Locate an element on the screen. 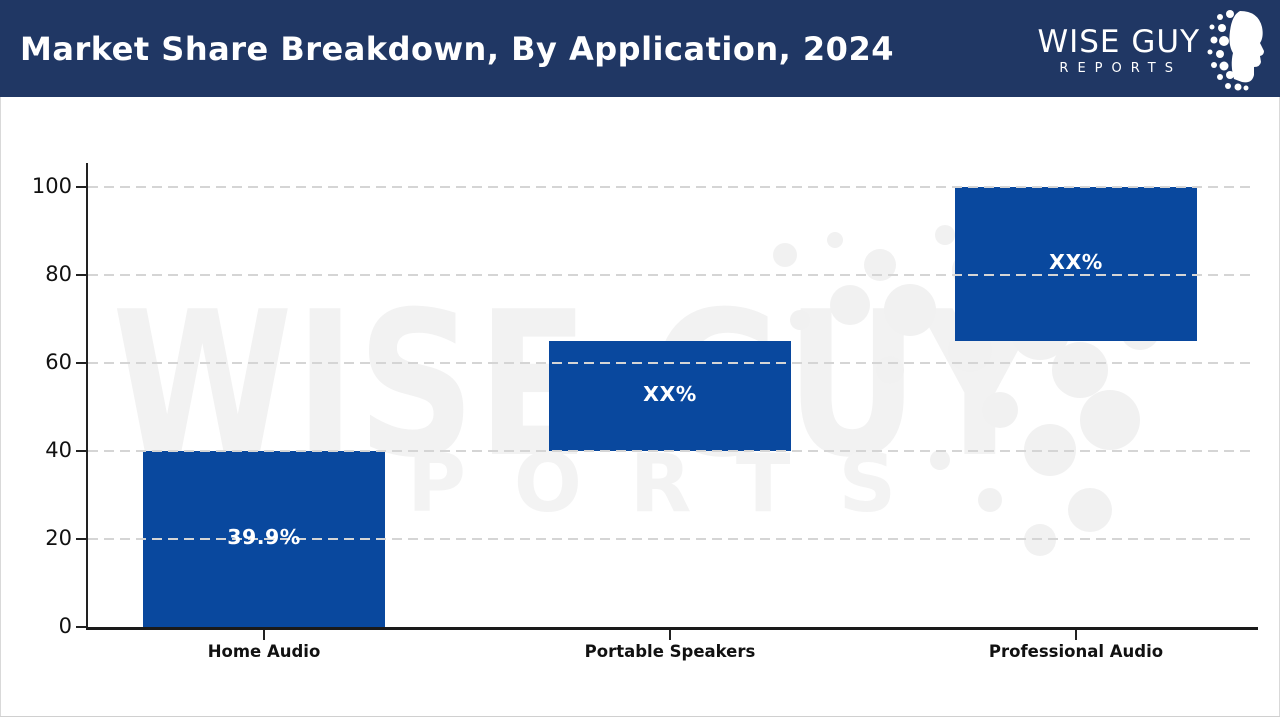 The height and width of the screenshot is (720, 1280). y-tick-label: 40 is located at coordinates (58, 450).